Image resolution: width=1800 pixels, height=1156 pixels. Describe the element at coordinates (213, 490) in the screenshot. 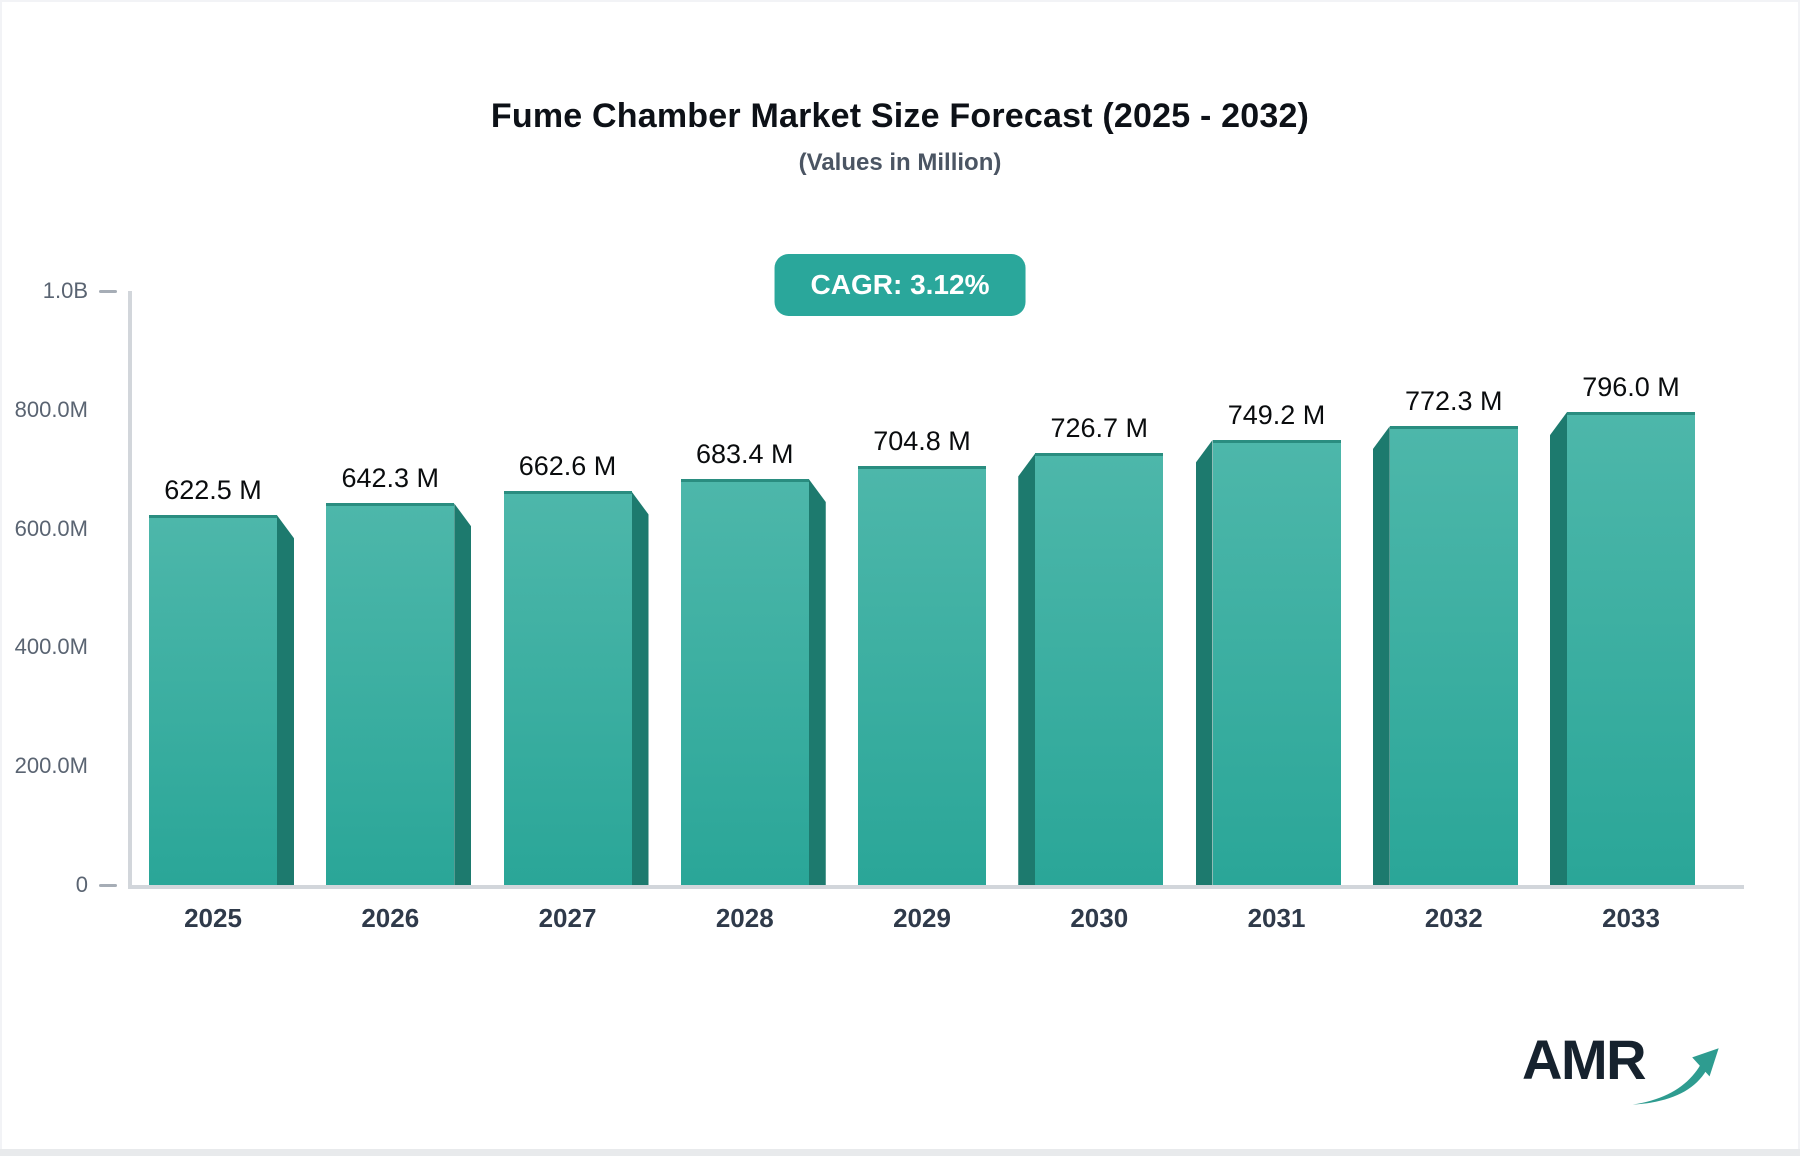

I see `bar-value-label: 622.5 M` at that location.